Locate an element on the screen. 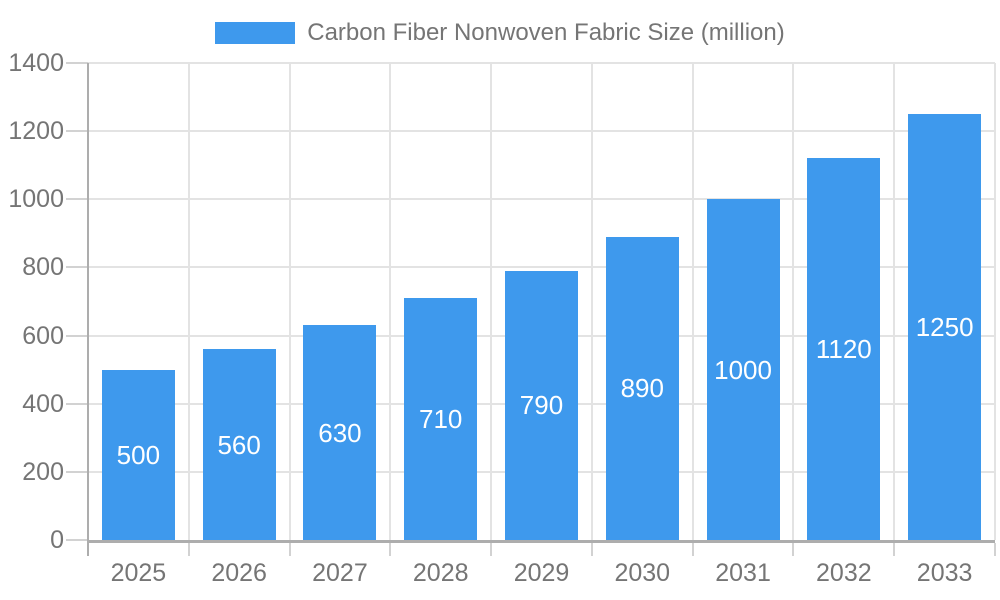  y-axis-label: 0 is located at coordinates (57, 540).